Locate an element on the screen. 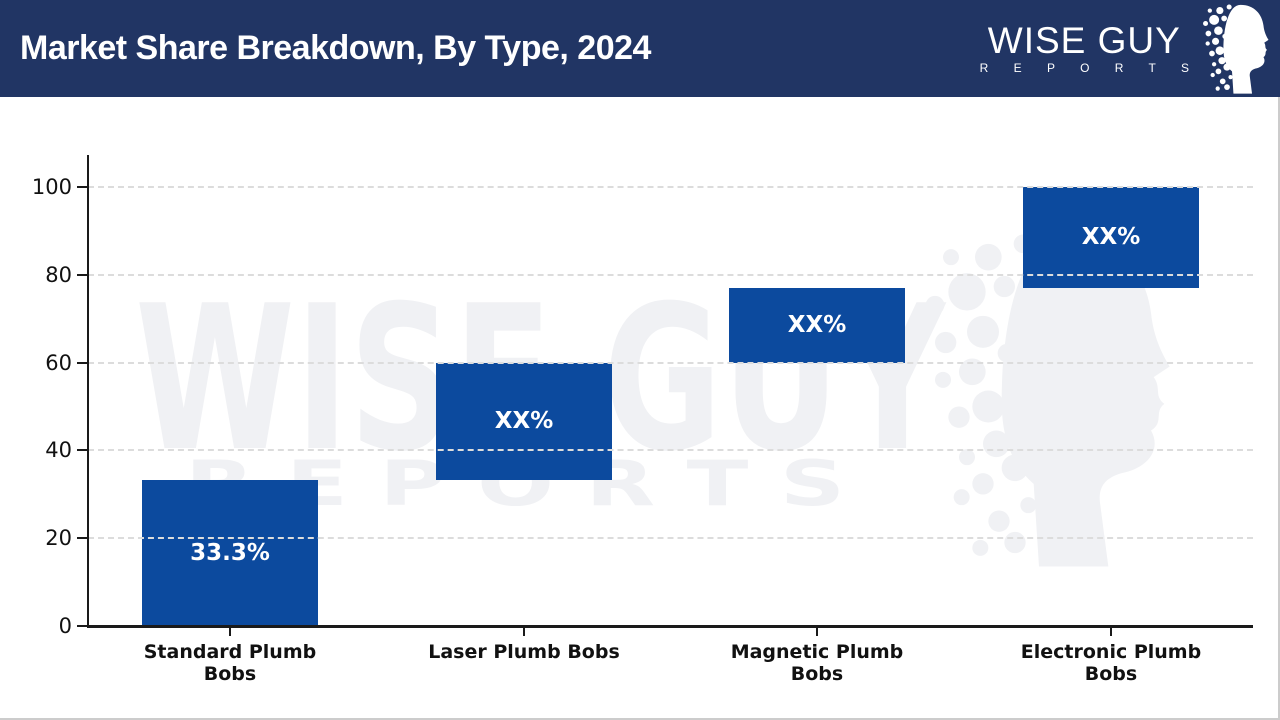 This screenshot has width=1280, height=720. brand-logo: WISE GUY R E P O R T S is located at coordinates (1119, 49).